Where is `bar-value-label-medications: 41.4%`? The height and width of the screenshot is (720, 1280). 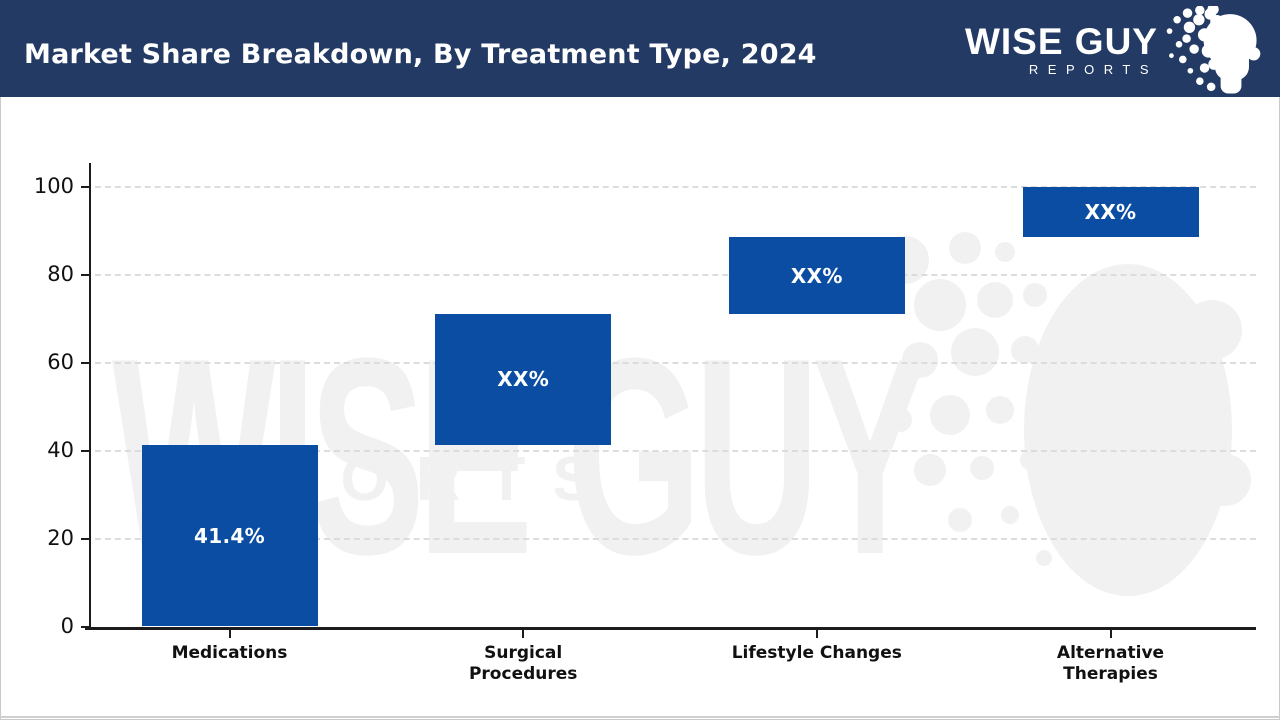
bar-value-label-medications: 41.4% is located at coordinates (229, 535).